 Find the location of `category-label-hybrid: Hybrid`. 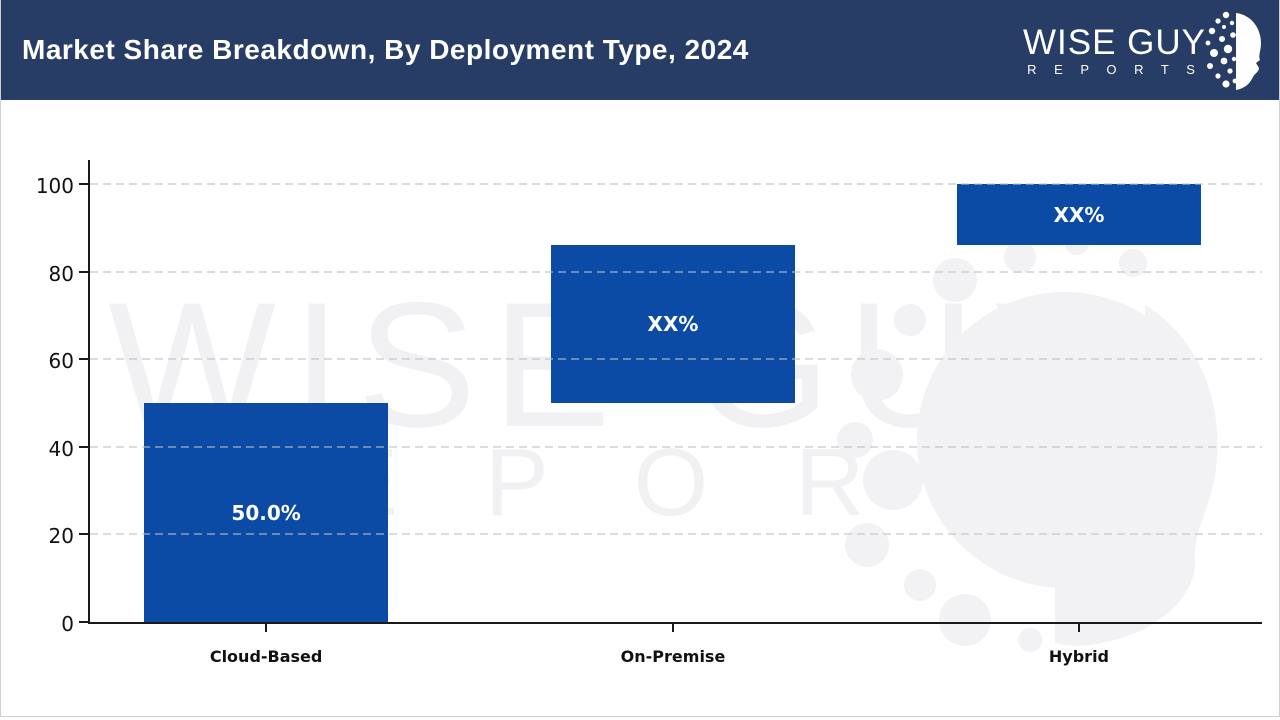

category-label-hybrid: Hybrid is located at coordinates (1079, 656).